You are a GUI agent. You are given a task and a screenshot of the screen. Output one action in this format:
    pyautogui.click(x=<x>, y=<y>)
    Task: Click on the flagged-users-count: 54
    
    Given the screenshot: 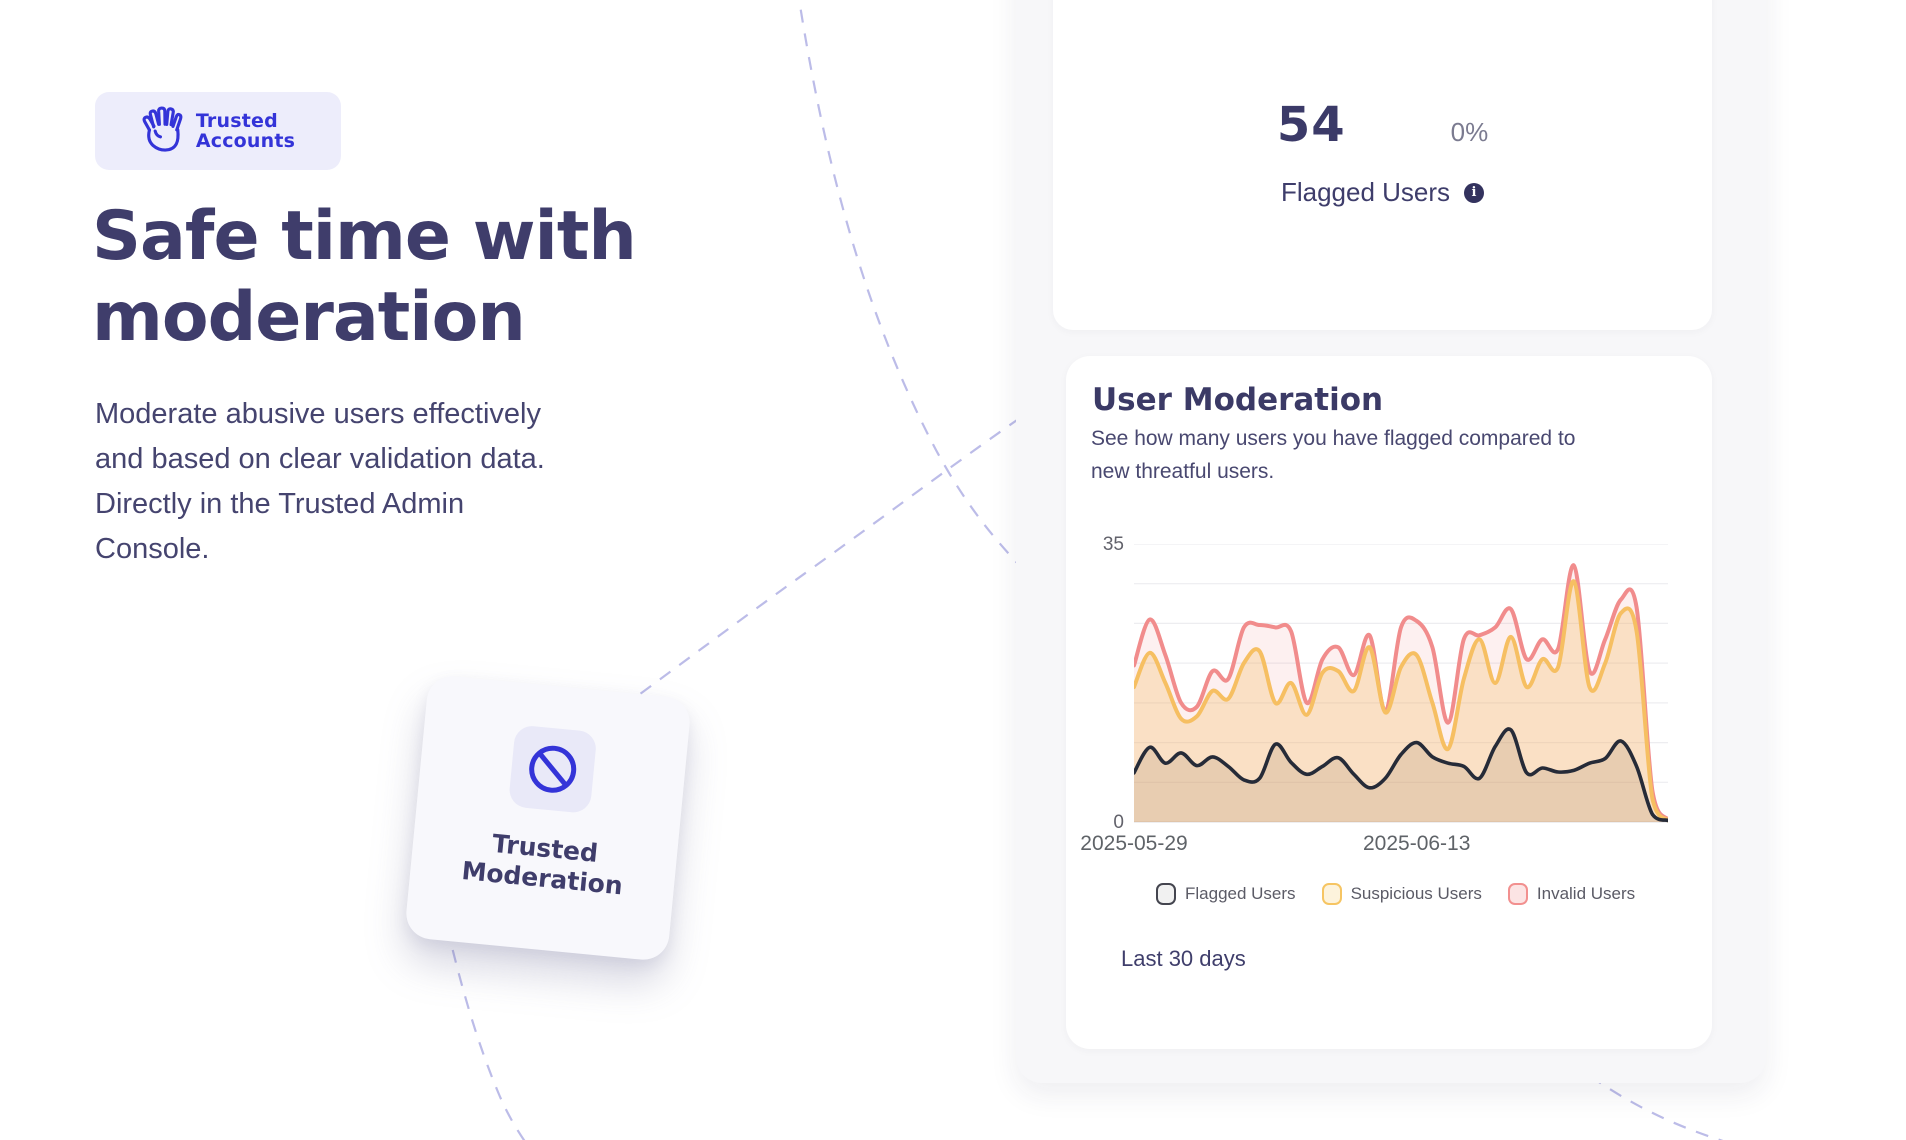 What is the action you would take?
    pyautogui.click(x=1311, y=125)
    